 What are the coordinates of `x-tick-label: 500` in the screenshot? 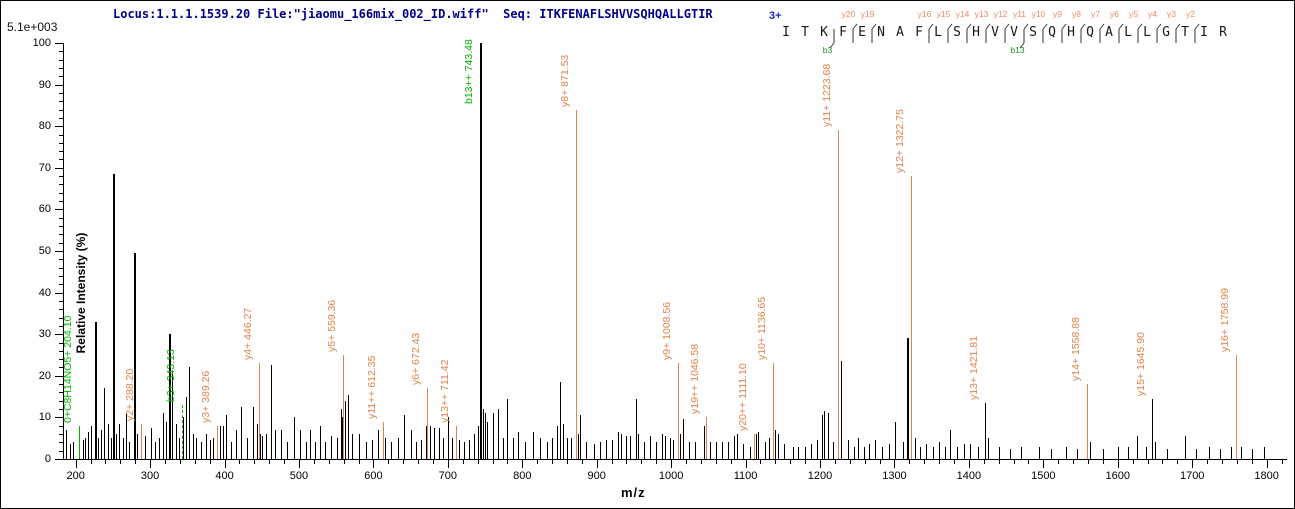 It's located at (299, 476).